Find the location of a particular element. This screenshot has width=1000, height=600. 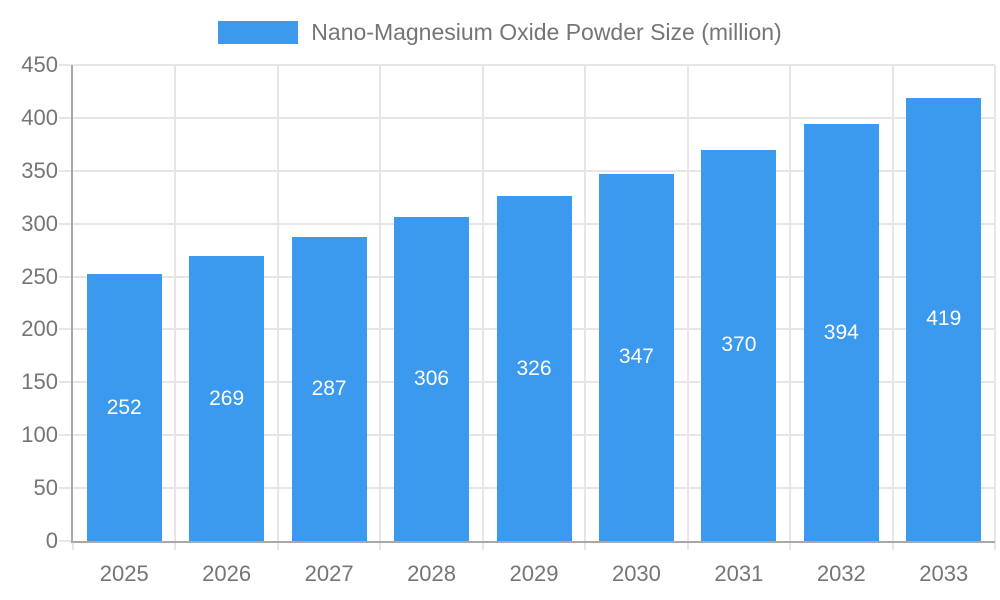

bar-value-label: 394 is located at coordinates (841, 332).